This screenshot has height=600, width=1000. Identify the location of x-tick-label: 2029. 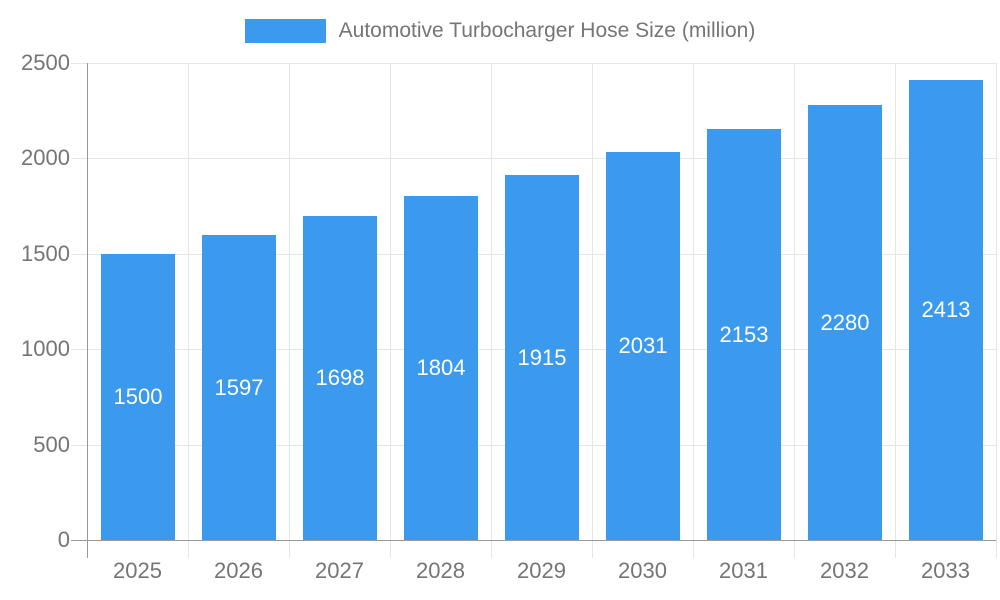
(541, 570).